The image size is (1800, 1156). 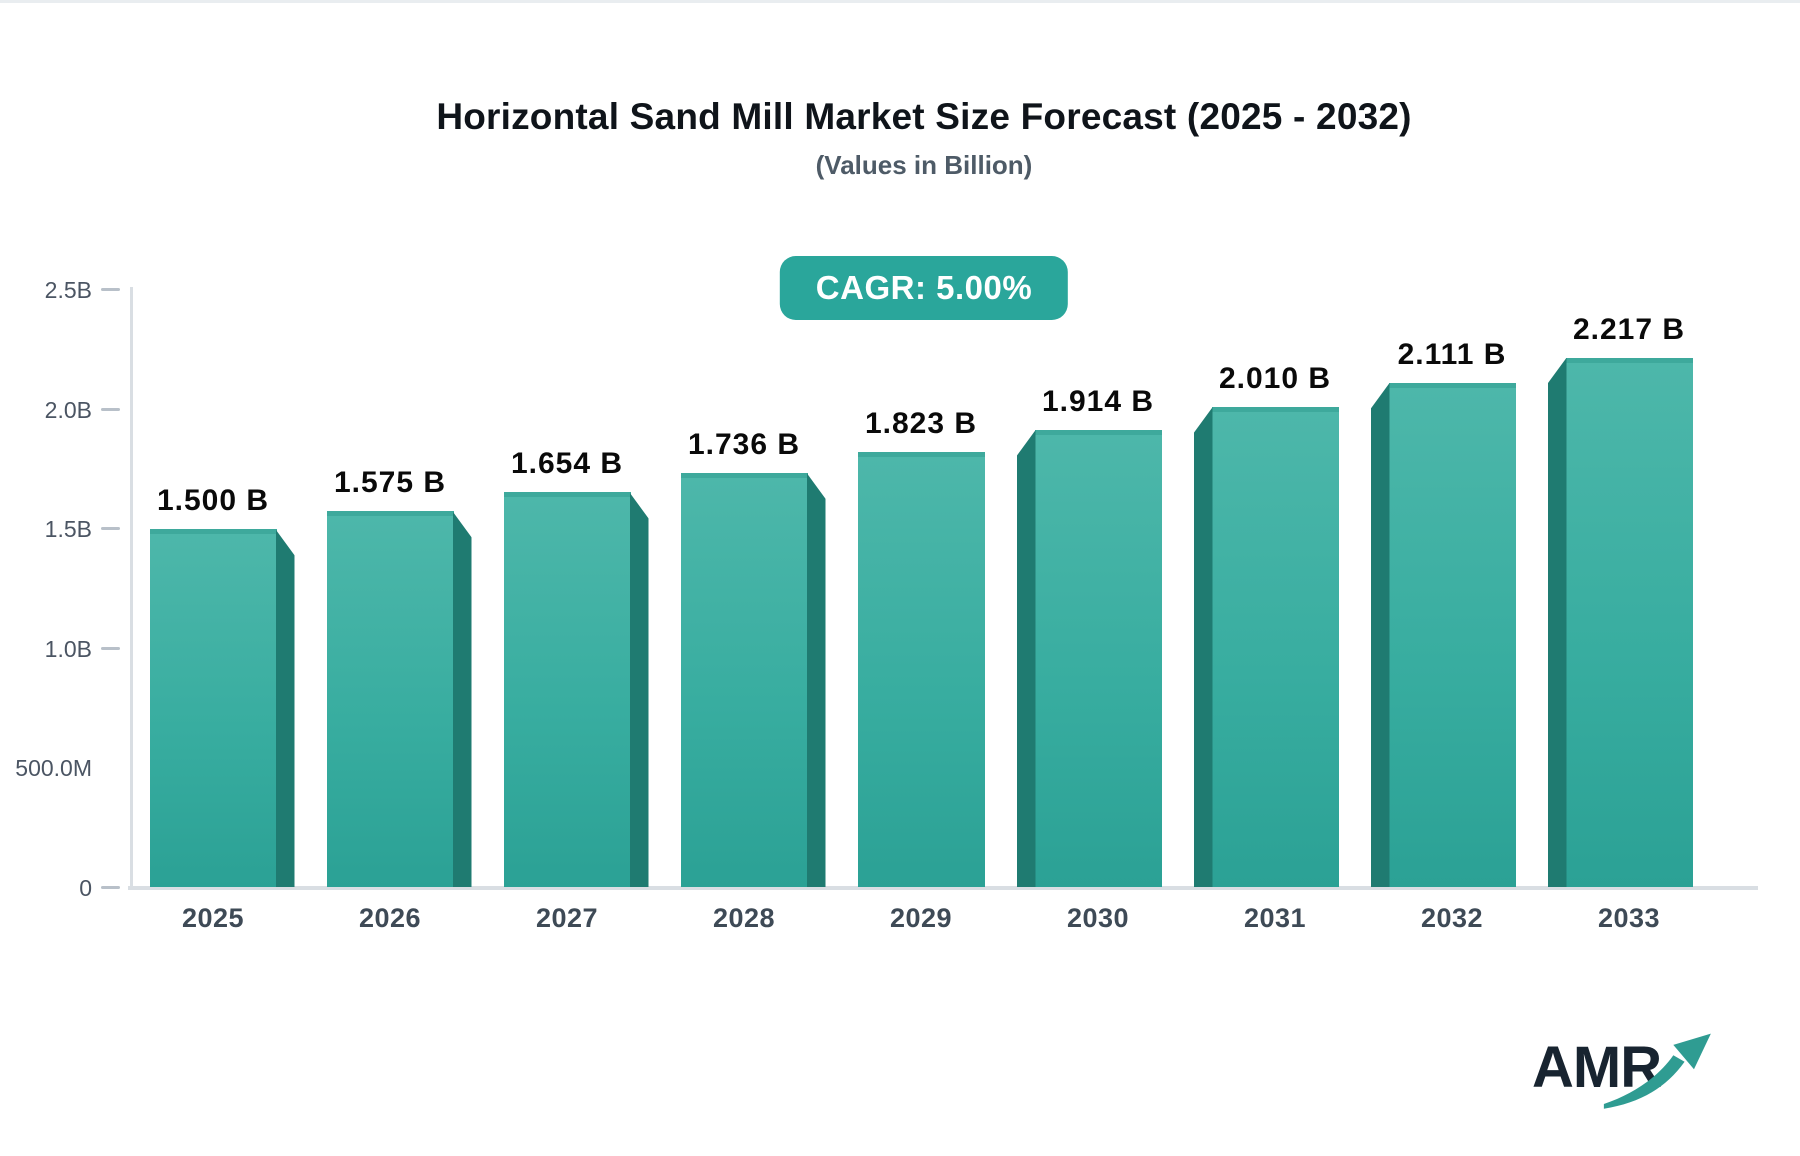 I want to click on bar-2026, so click(x=390, y=699).